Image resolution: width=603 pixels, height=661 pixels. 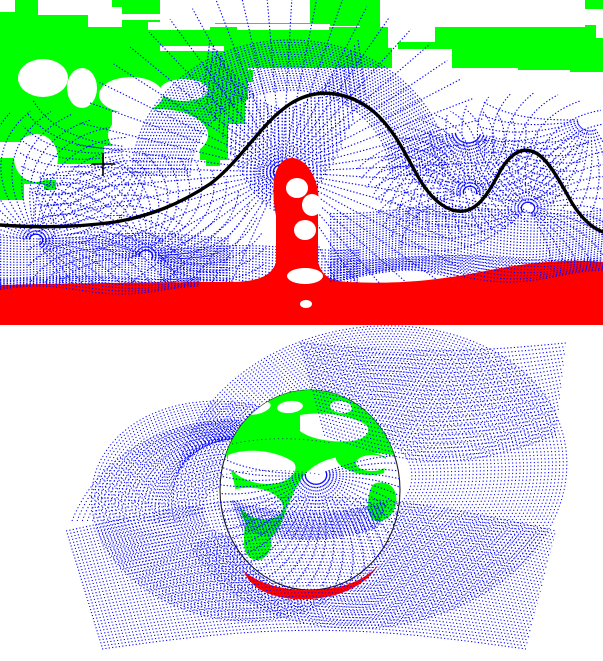 I want to click on red-arc-south-pole, so click(x=311, y=582).